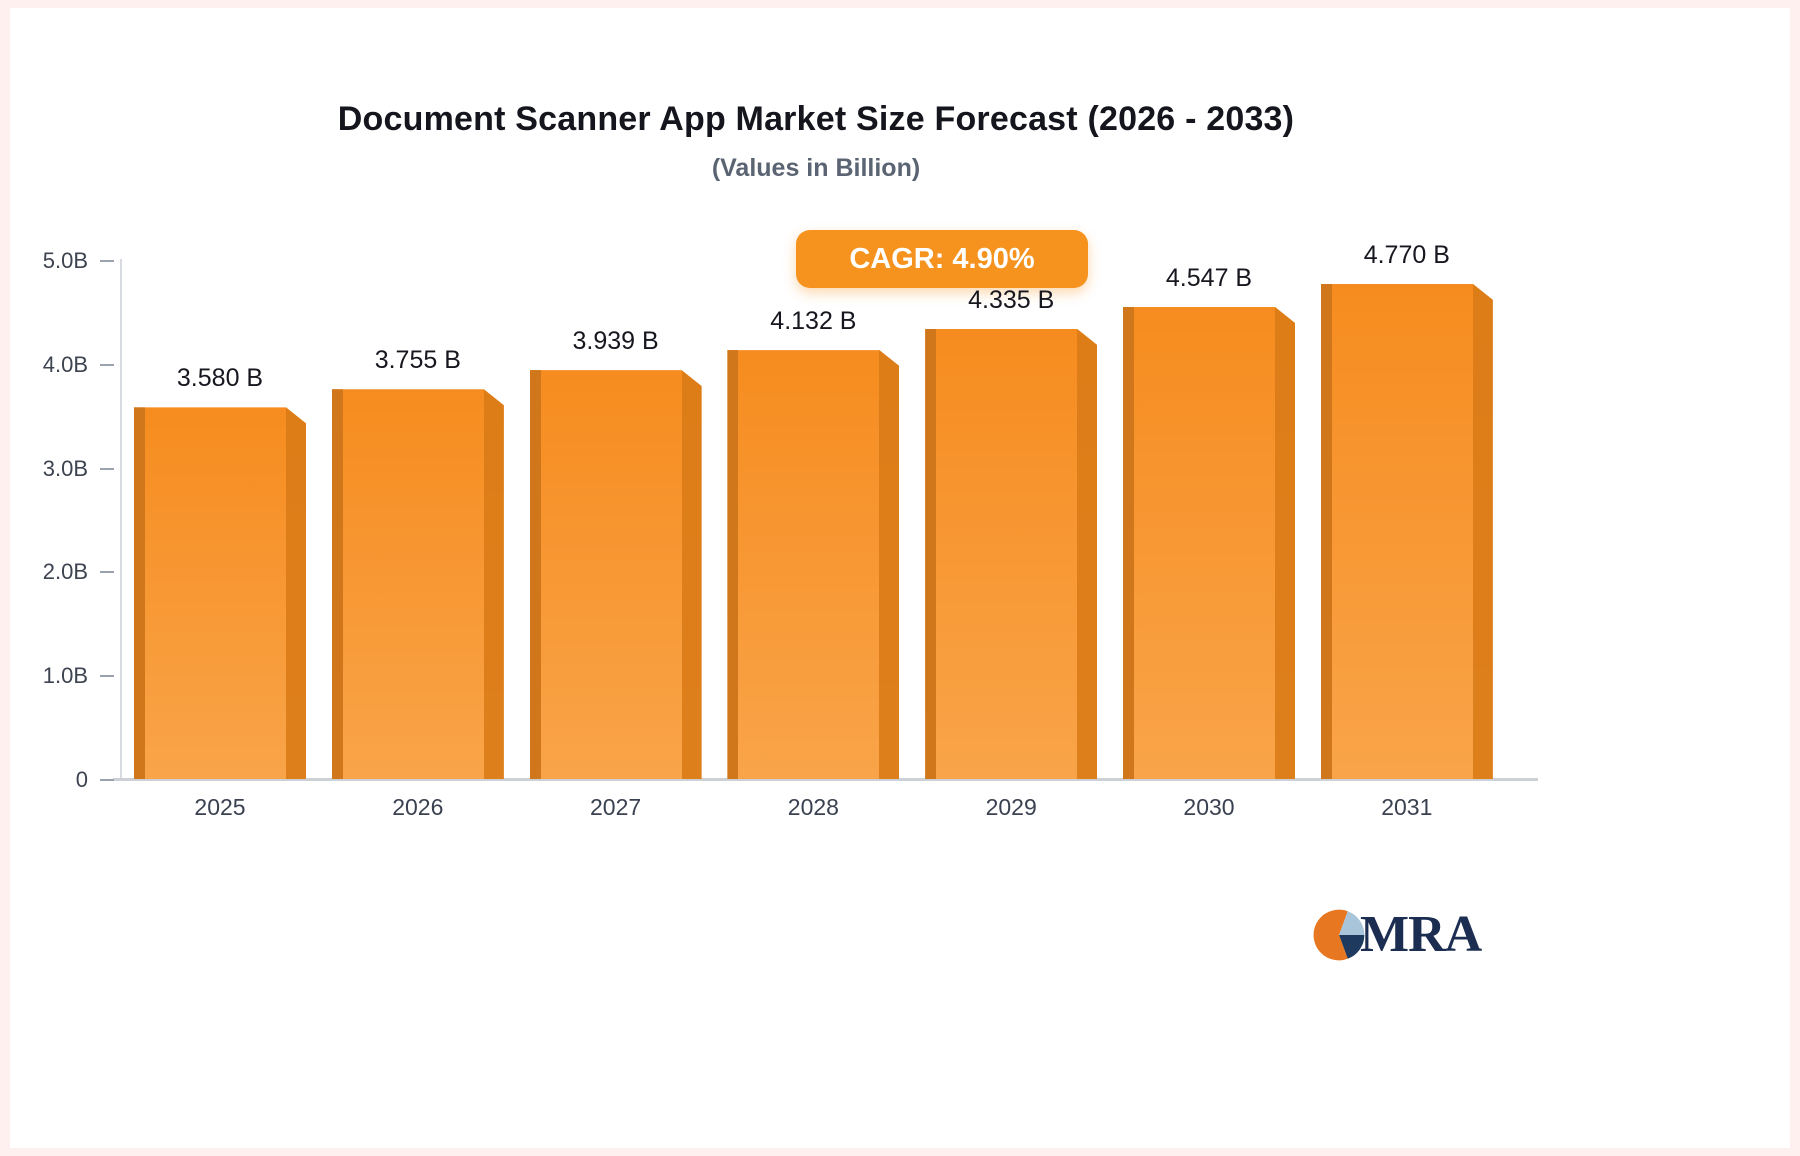 The height and width of the screenshot is (1156, 1800). What do you see at coordinates (418, 807) in the screenshot?
I see `x-axis-label: 2026` at bounding box center [418, 807].